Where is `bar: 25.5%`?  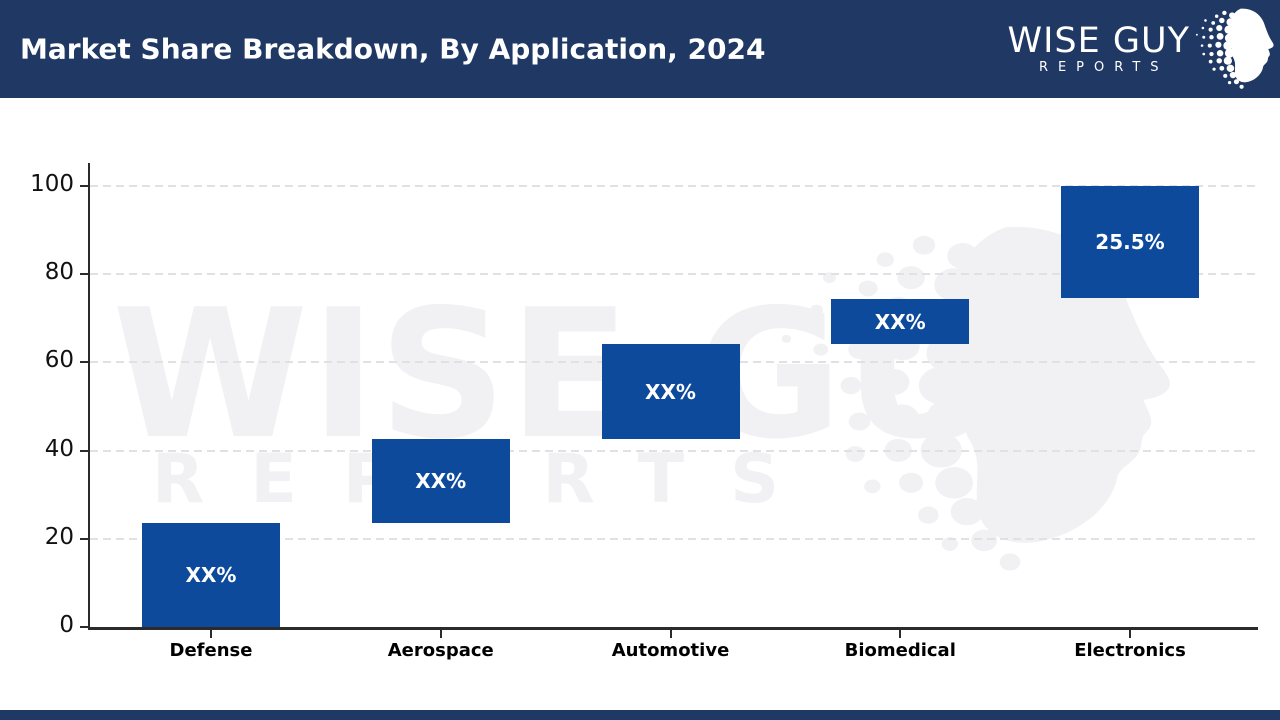 bar: 25.5% is located at coordinates (1130, 242).